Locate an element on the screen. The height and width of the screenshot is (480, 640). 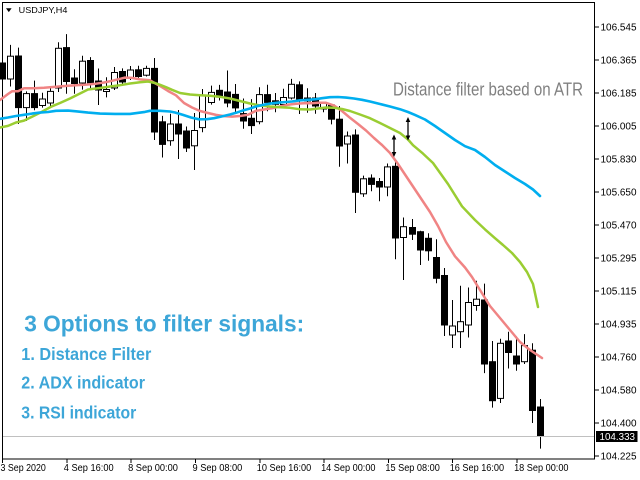
svg-text: 8 Sep 00:00 is located at coordinates (153, 468).